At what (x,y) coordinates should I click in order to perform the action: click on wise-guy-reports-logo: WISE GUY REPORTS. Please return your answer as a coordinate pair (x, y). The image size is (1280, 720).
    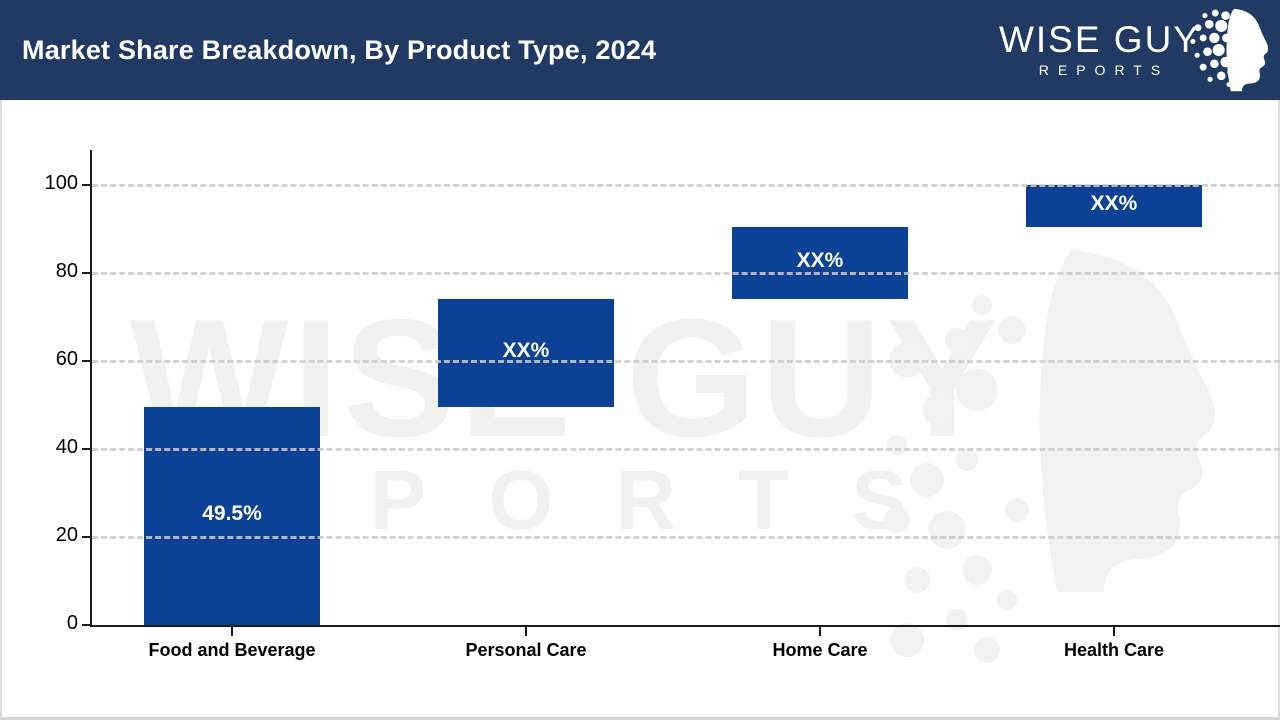
    Looking at the image, I should click on (1139, 50).